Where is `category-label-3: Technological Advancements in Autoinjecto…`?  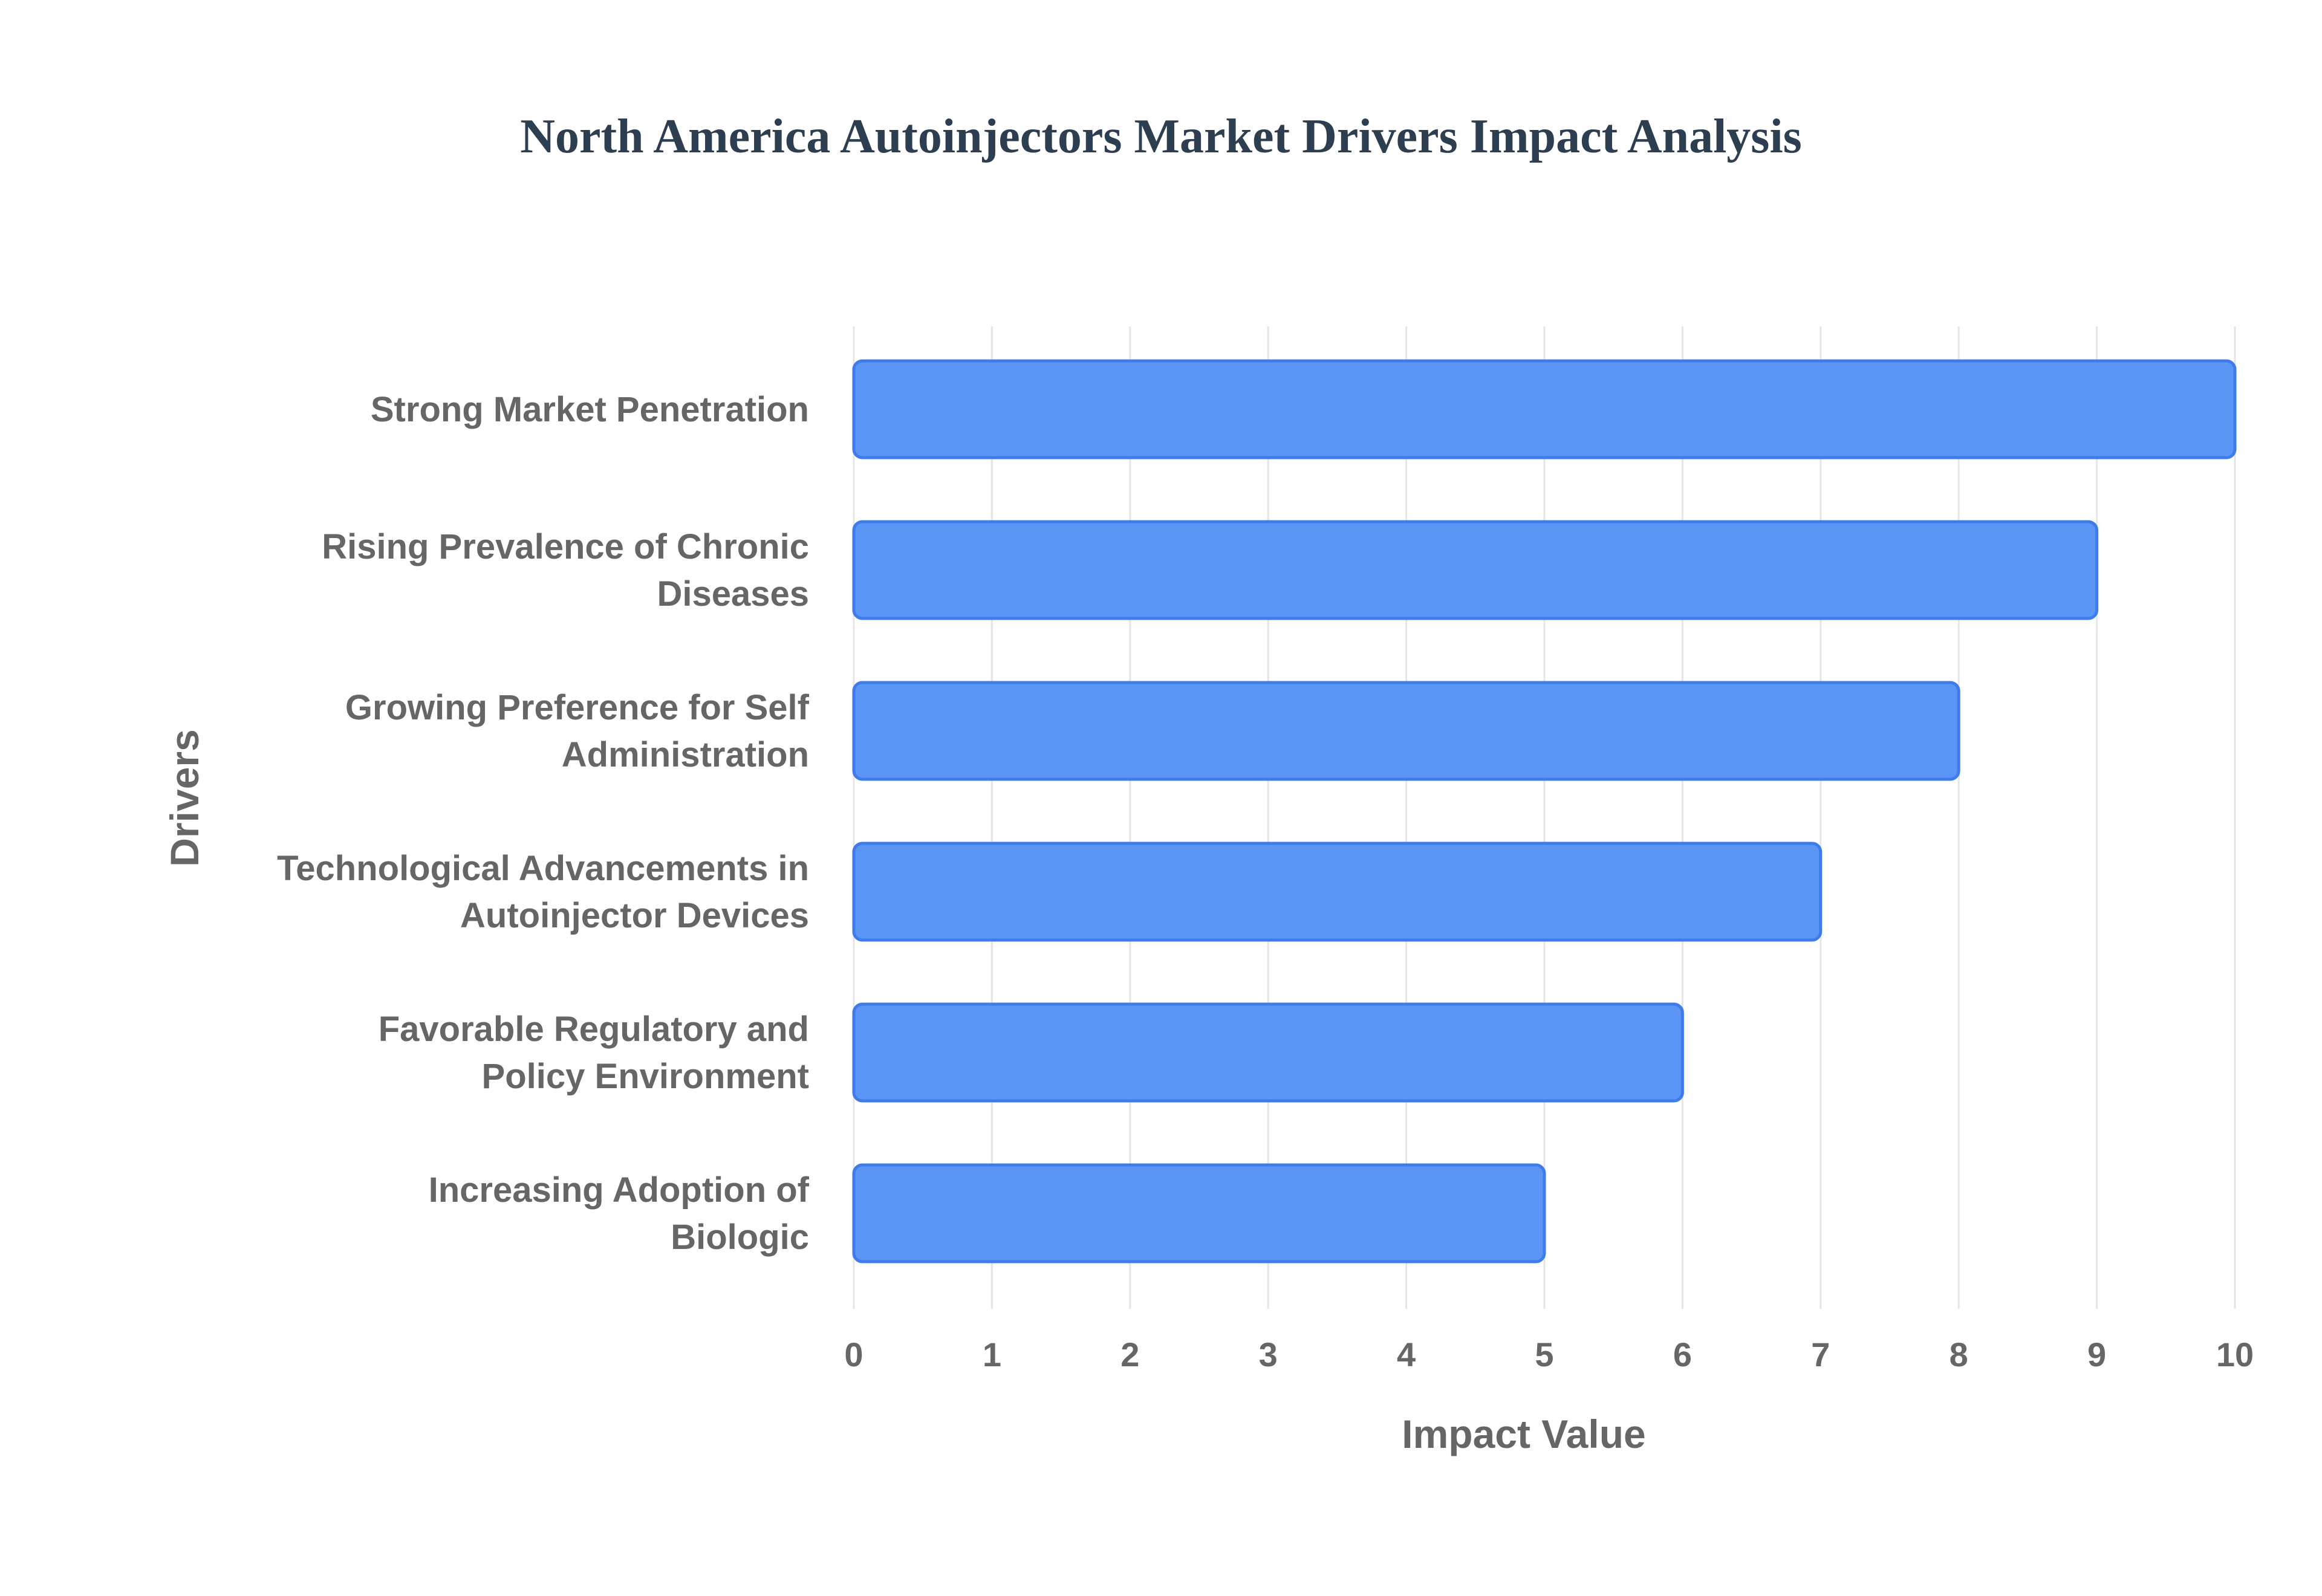 category-label-3: Technological Advancements in Autoinjecto… is located at coordinates (543, 892).